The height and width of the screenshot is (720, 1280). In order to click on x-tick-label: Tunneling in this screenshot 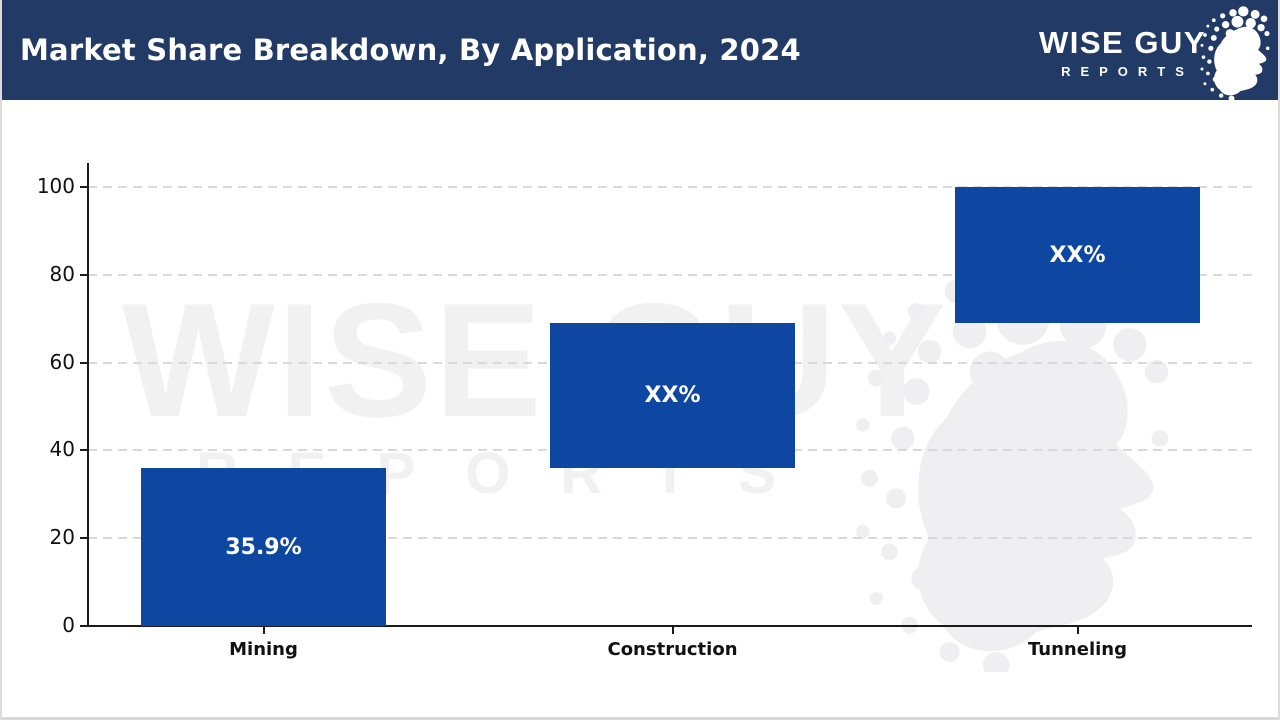, I will do `click(1077, 649)`.